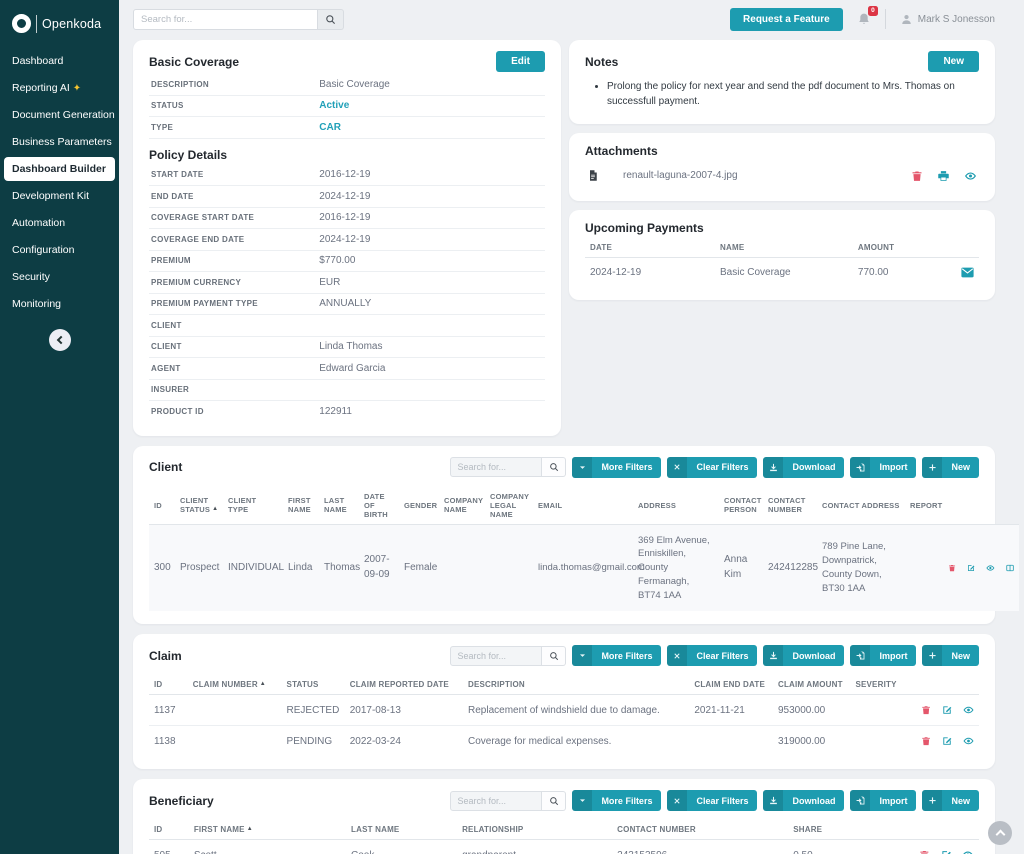 This screenshot has height=854, width=1024. What do you see at coordinates (301, 505) in the screenshot?
I see `column-header: FIRST NAME` at bounding box center [301, 505].